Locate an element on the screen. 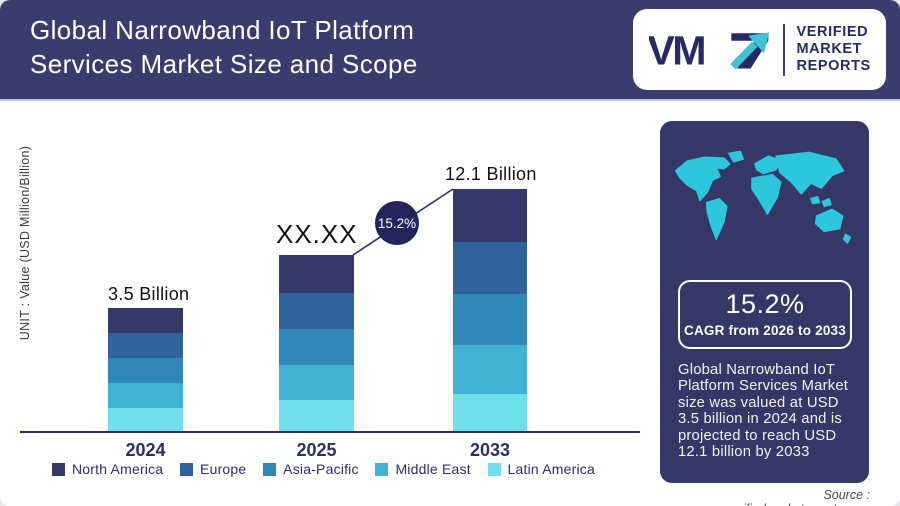 The height and width of the screenshot is (506, 900). legend-label-asia-pacific: Asia-Pacific is located at coordinates (321, 469).